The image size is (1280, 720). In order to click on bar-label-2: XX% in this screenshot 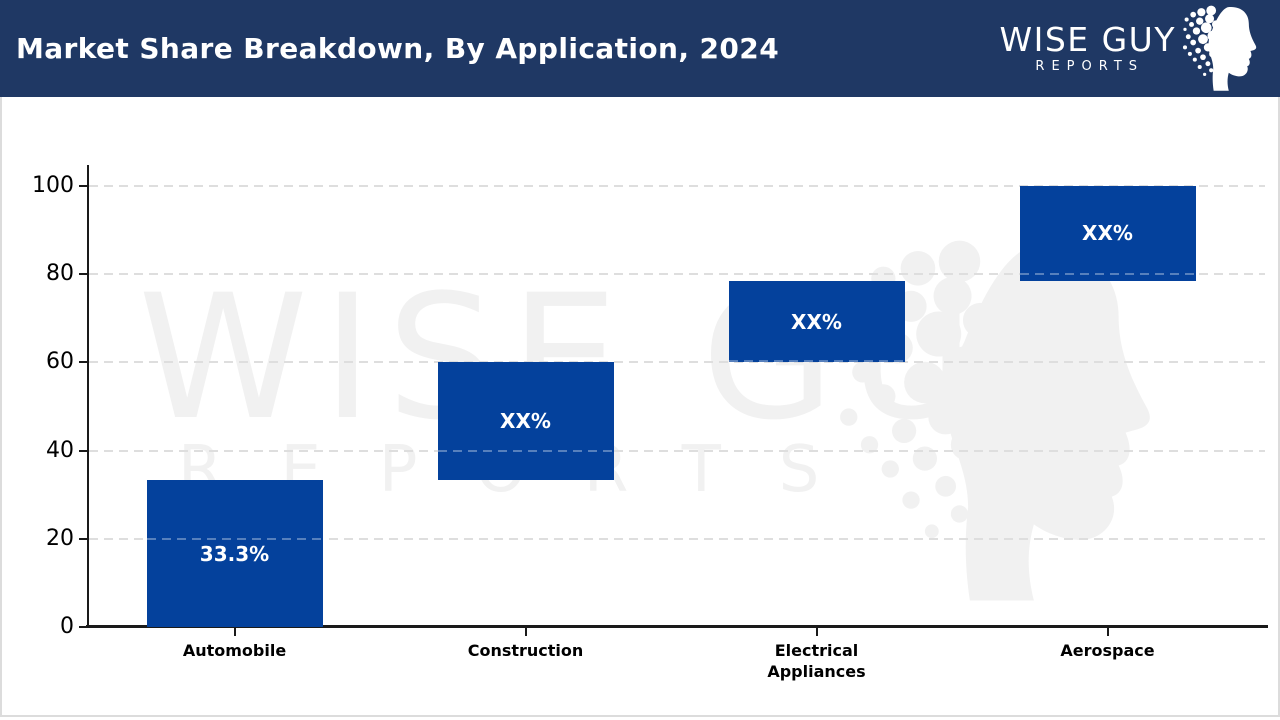, I will do `click(816, 321)`.